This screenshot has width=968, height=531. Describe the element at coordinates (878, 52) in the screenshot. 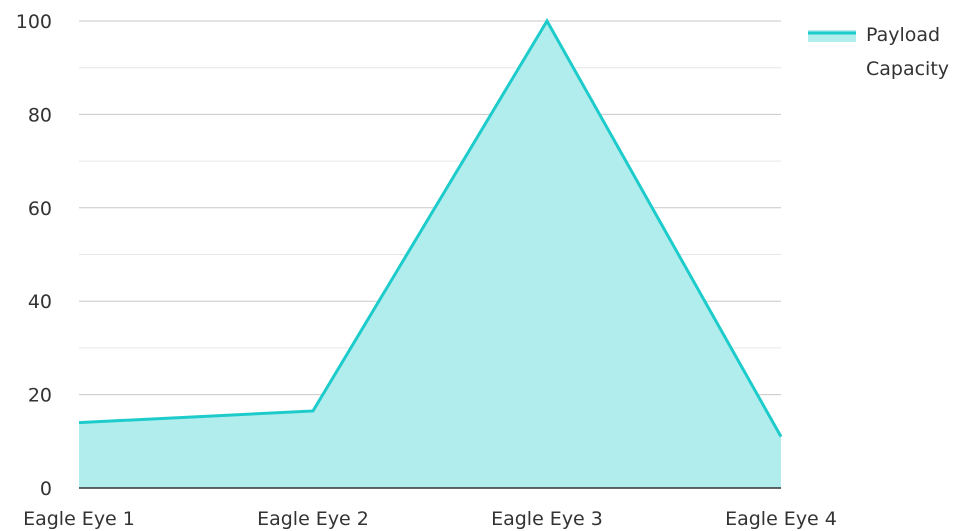

I see `legend: Payload Capacity` at that location.